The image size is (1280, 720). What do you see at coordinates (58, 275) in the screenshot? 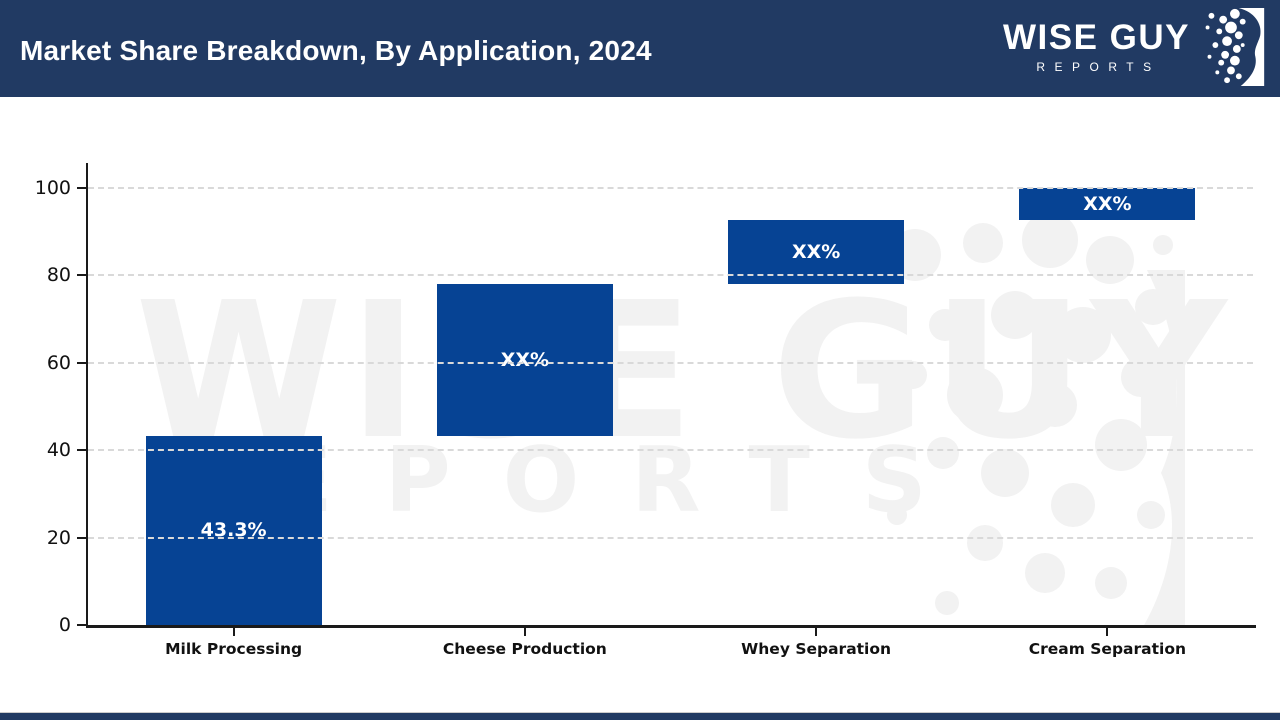
I see `y-tick-label: 80` at bounding box center [58, 275].